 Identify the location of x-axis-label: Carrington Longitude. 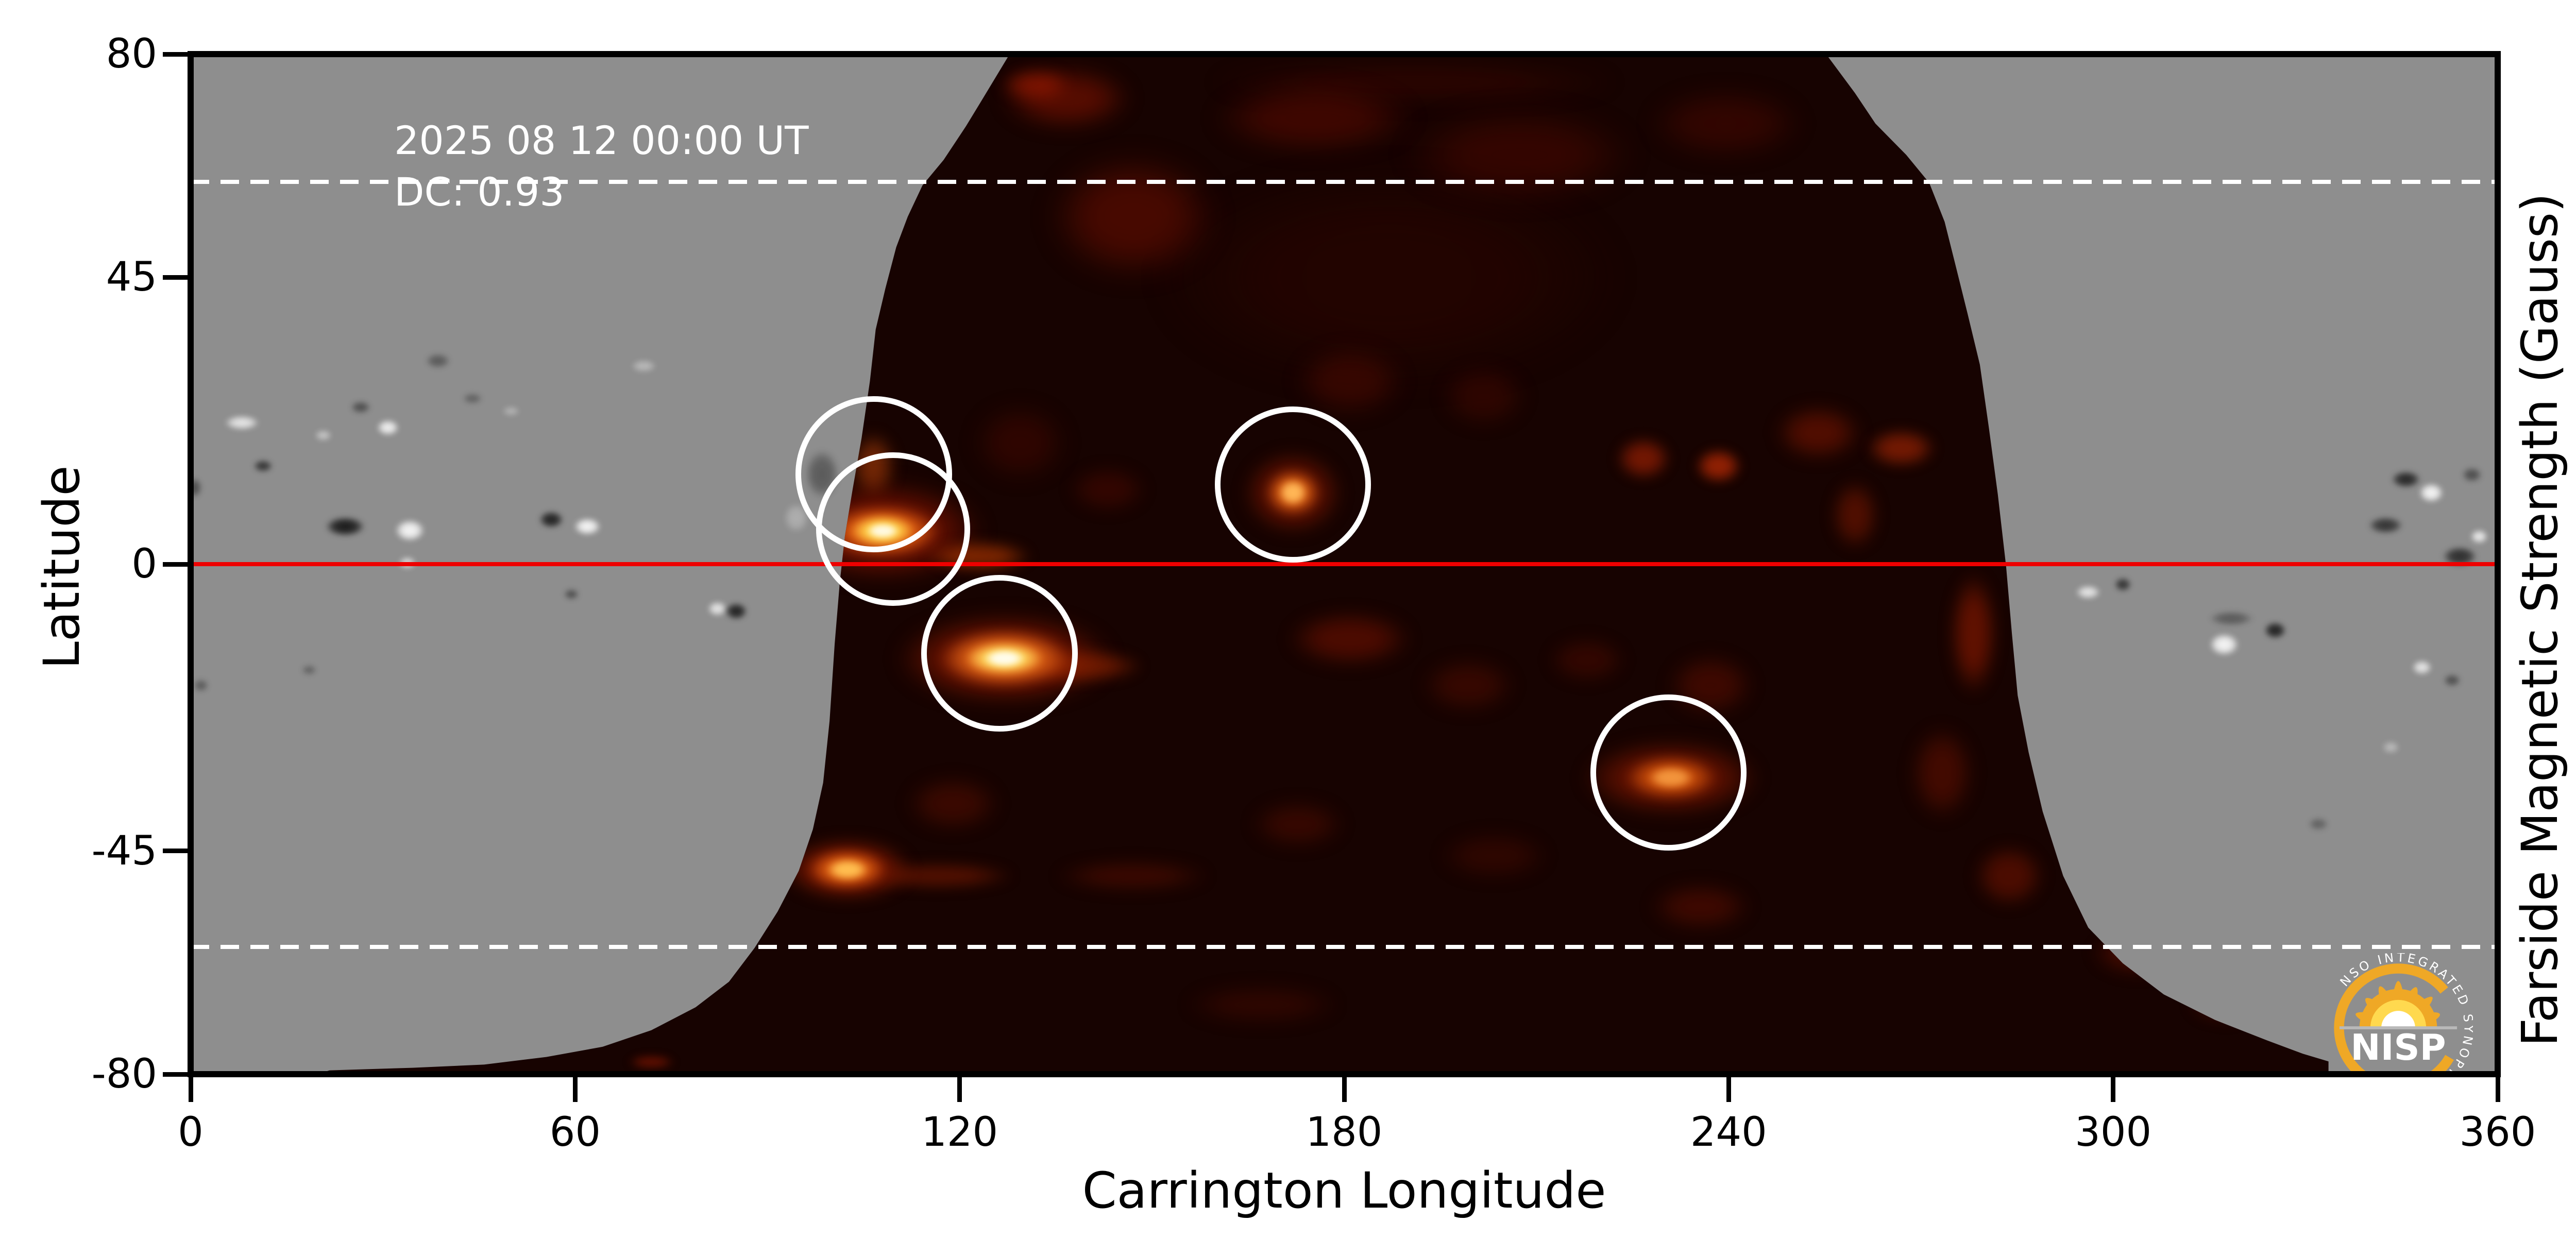
(1344, 1190).